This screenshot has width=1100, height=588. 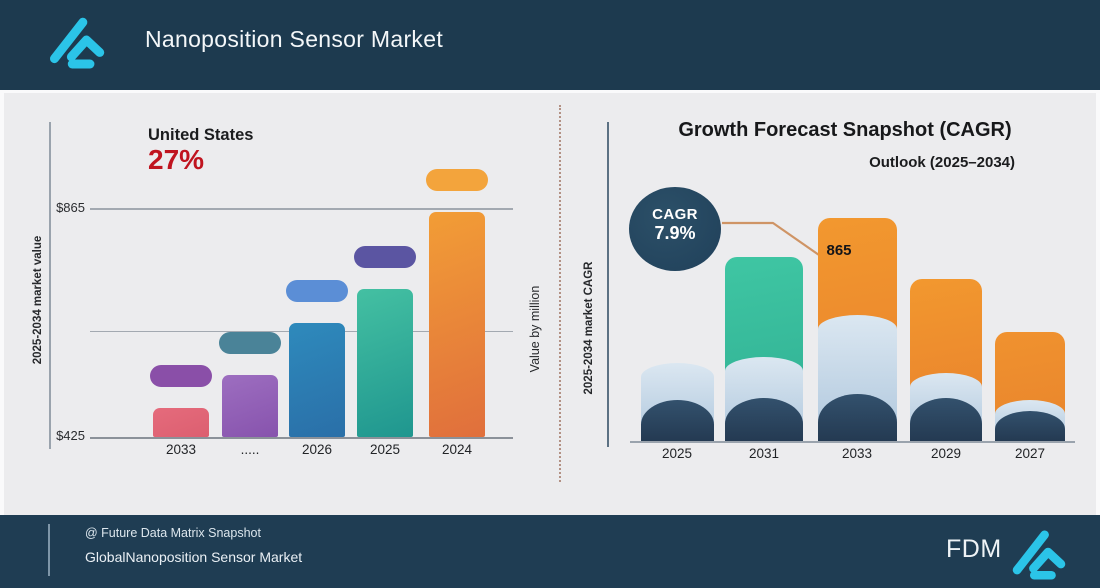 What do you see at coordinates (301, 438) in the screenshot?
I see `left-x-axis-line` at bounding box center [301, 438].